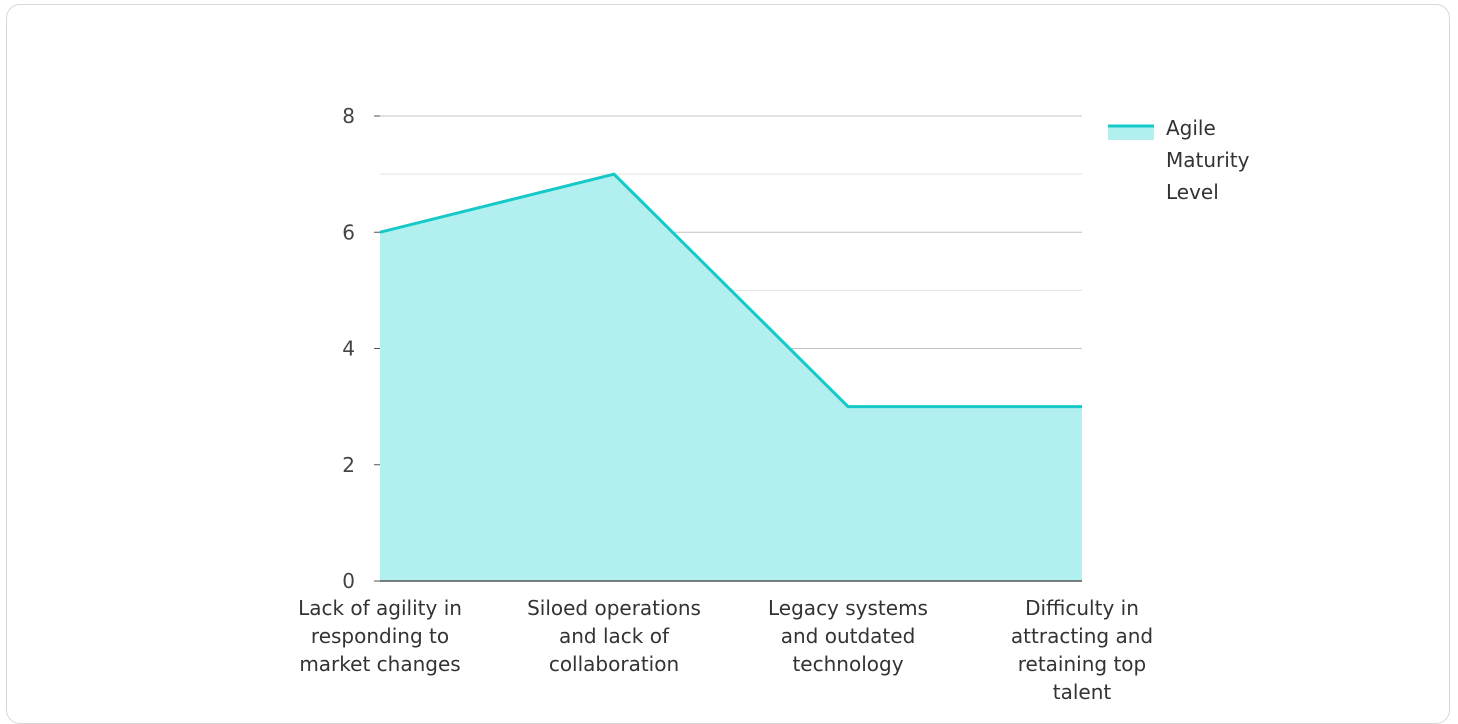 This screenshot has width=1458, height=724. I want to click on y-tick-label: 2, so click(348, 465).